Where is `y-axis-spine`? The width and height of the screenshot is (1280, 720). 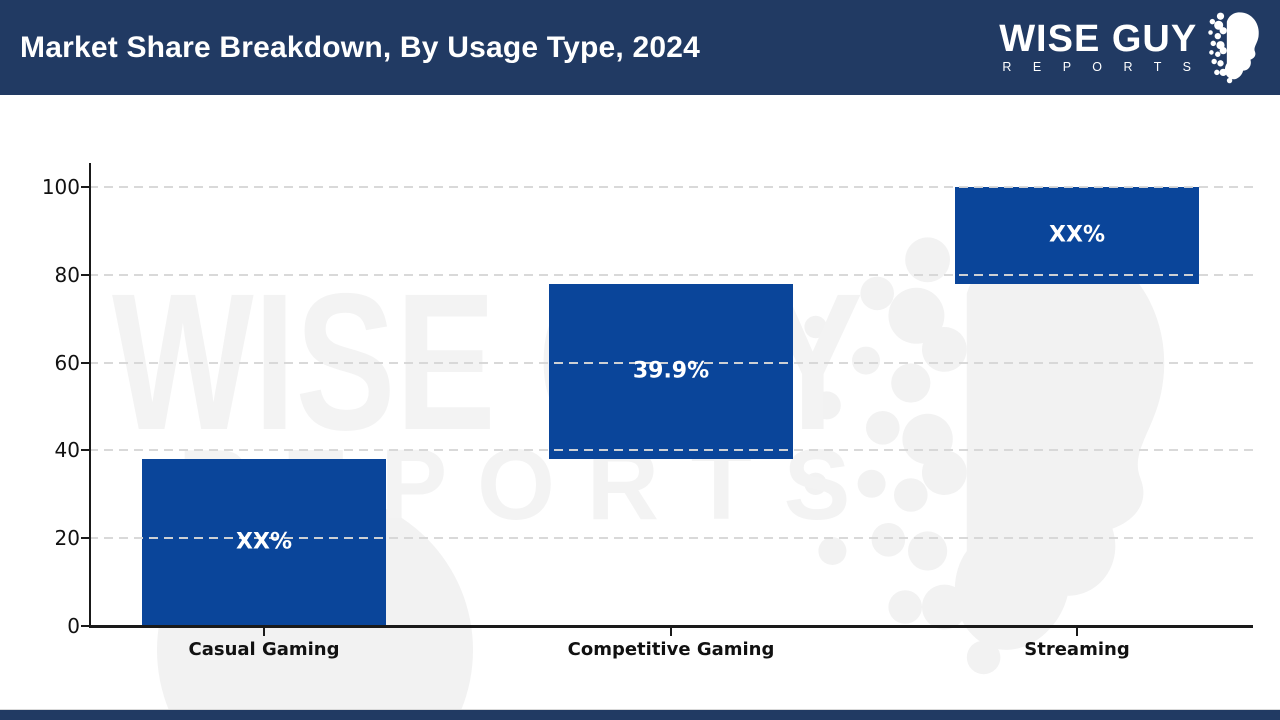 y-axis-spine is located at coordinates (90, 395).